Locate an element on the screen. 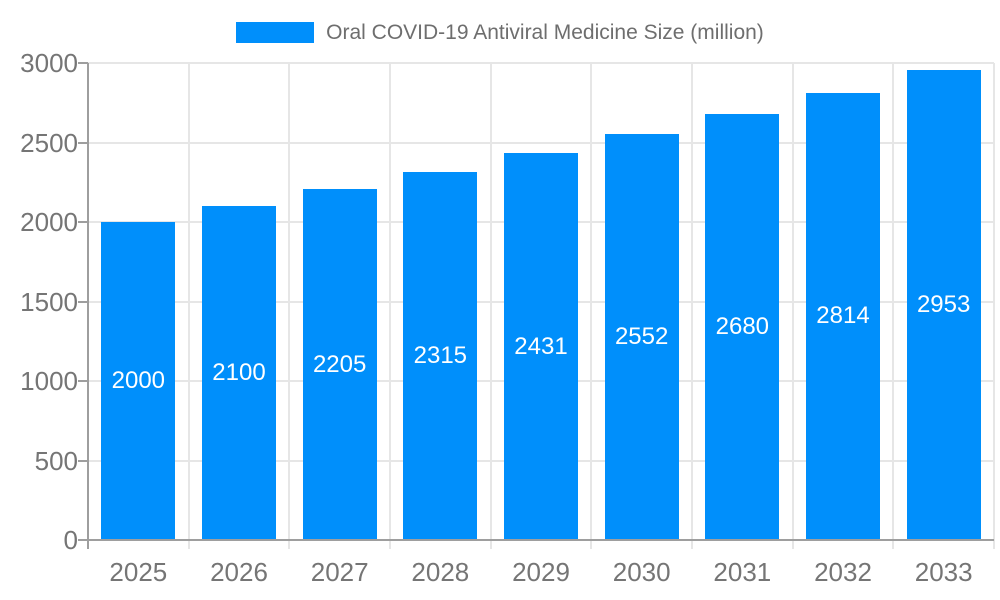 Image resolution: width=1000 pixels, height=600 pixels. x-axis-label: 2029 is located at coordinates (541, 572).